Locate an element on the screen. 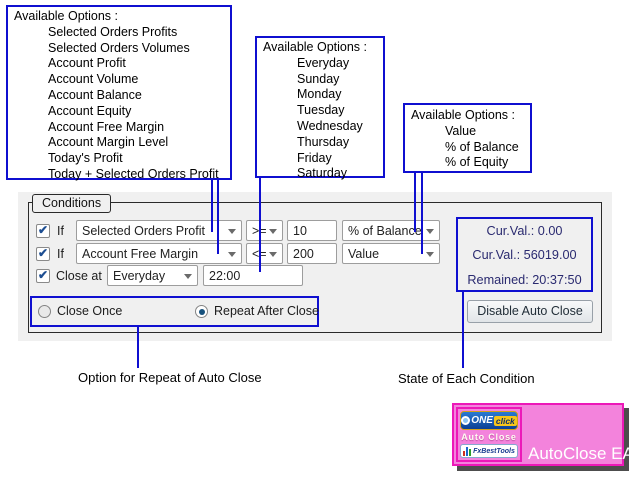 This screenshot has width=640, height=480. close-at-checkbox is located at coordinates (43, 275).